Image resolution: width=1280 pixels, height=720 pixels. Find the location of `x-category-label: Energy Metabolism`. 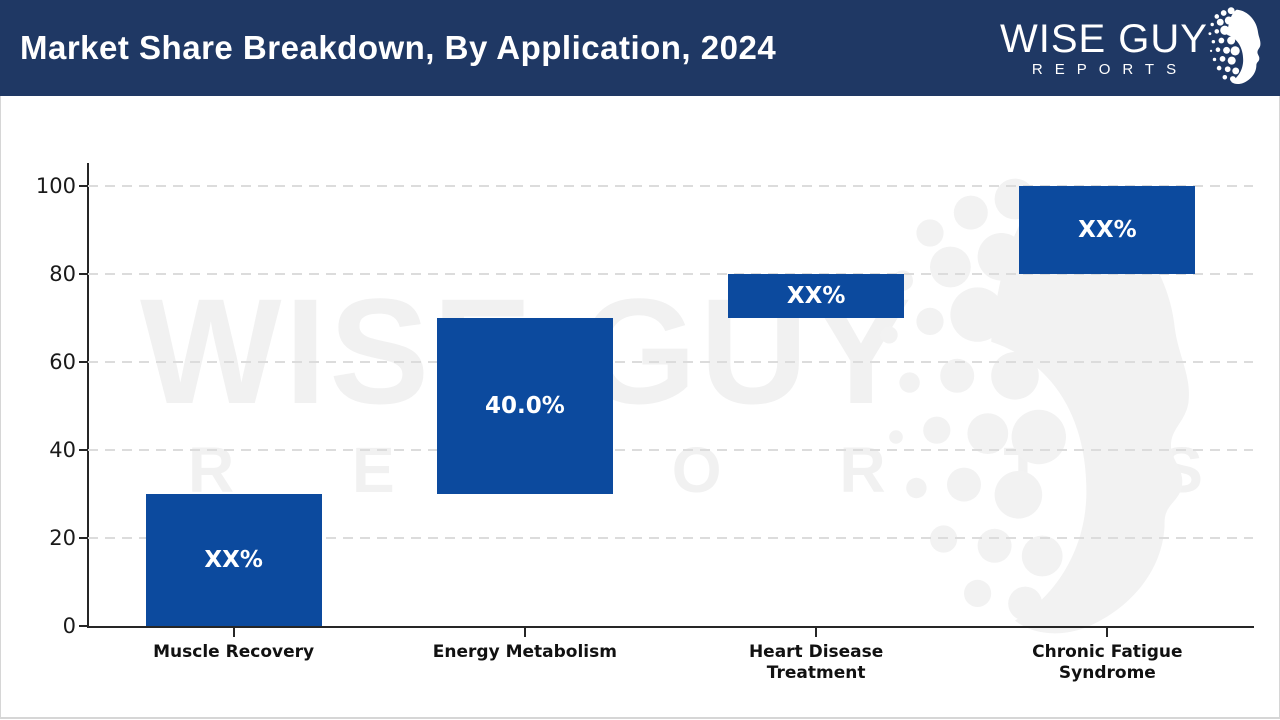

x-category-label: Energy Metabolism is located at coordinates (524, 652).